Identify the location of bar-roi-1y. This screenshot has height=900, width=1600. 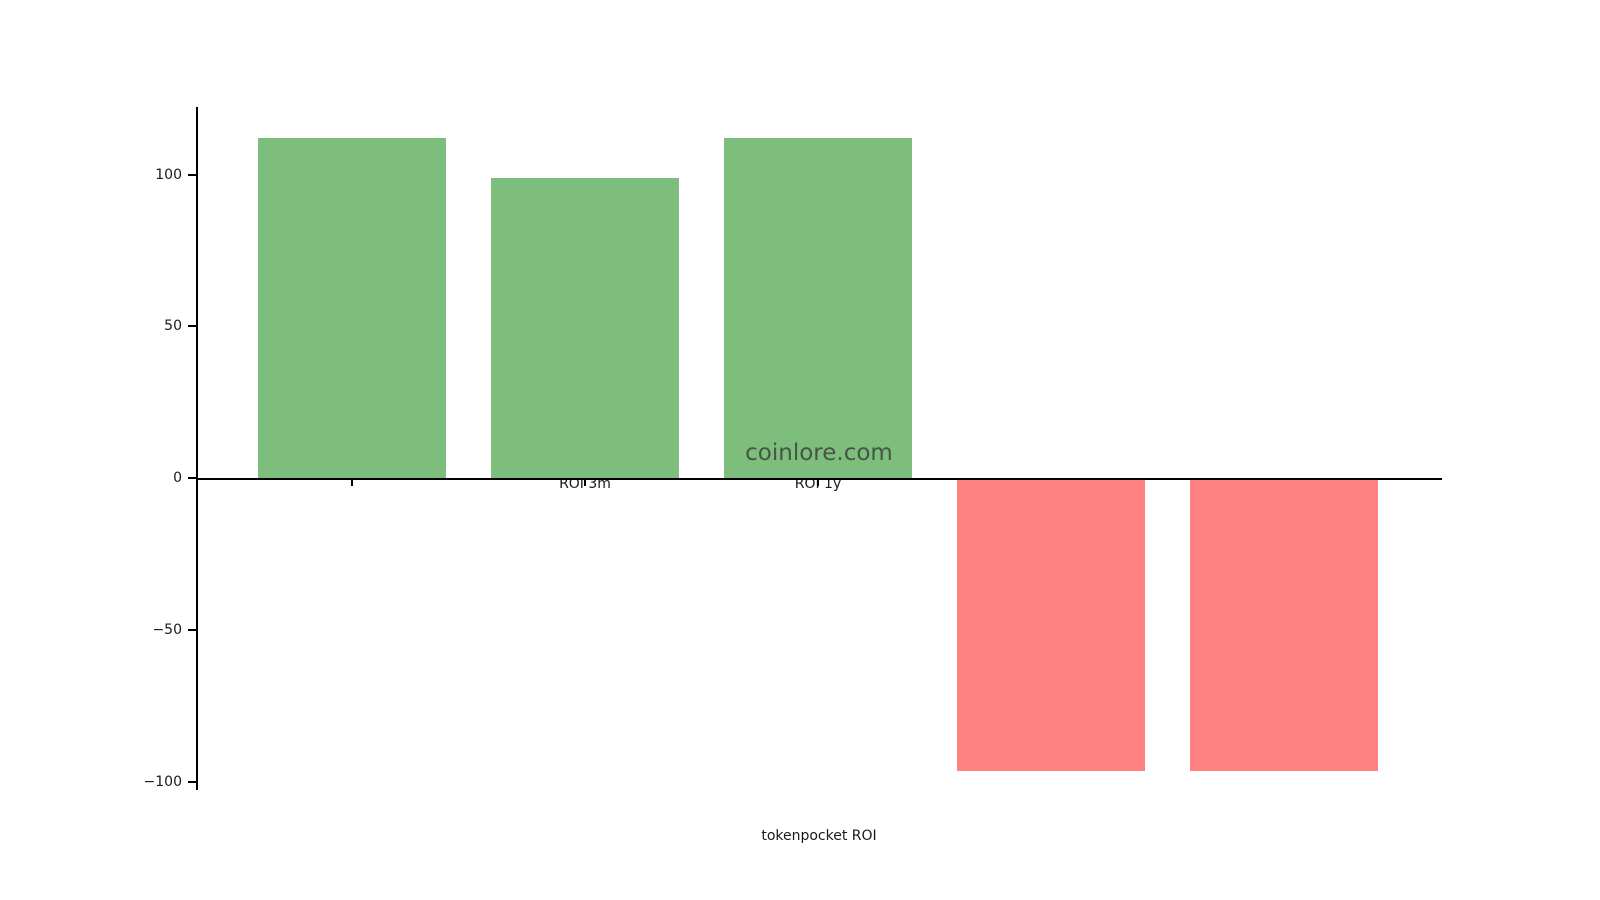
(818, 308).